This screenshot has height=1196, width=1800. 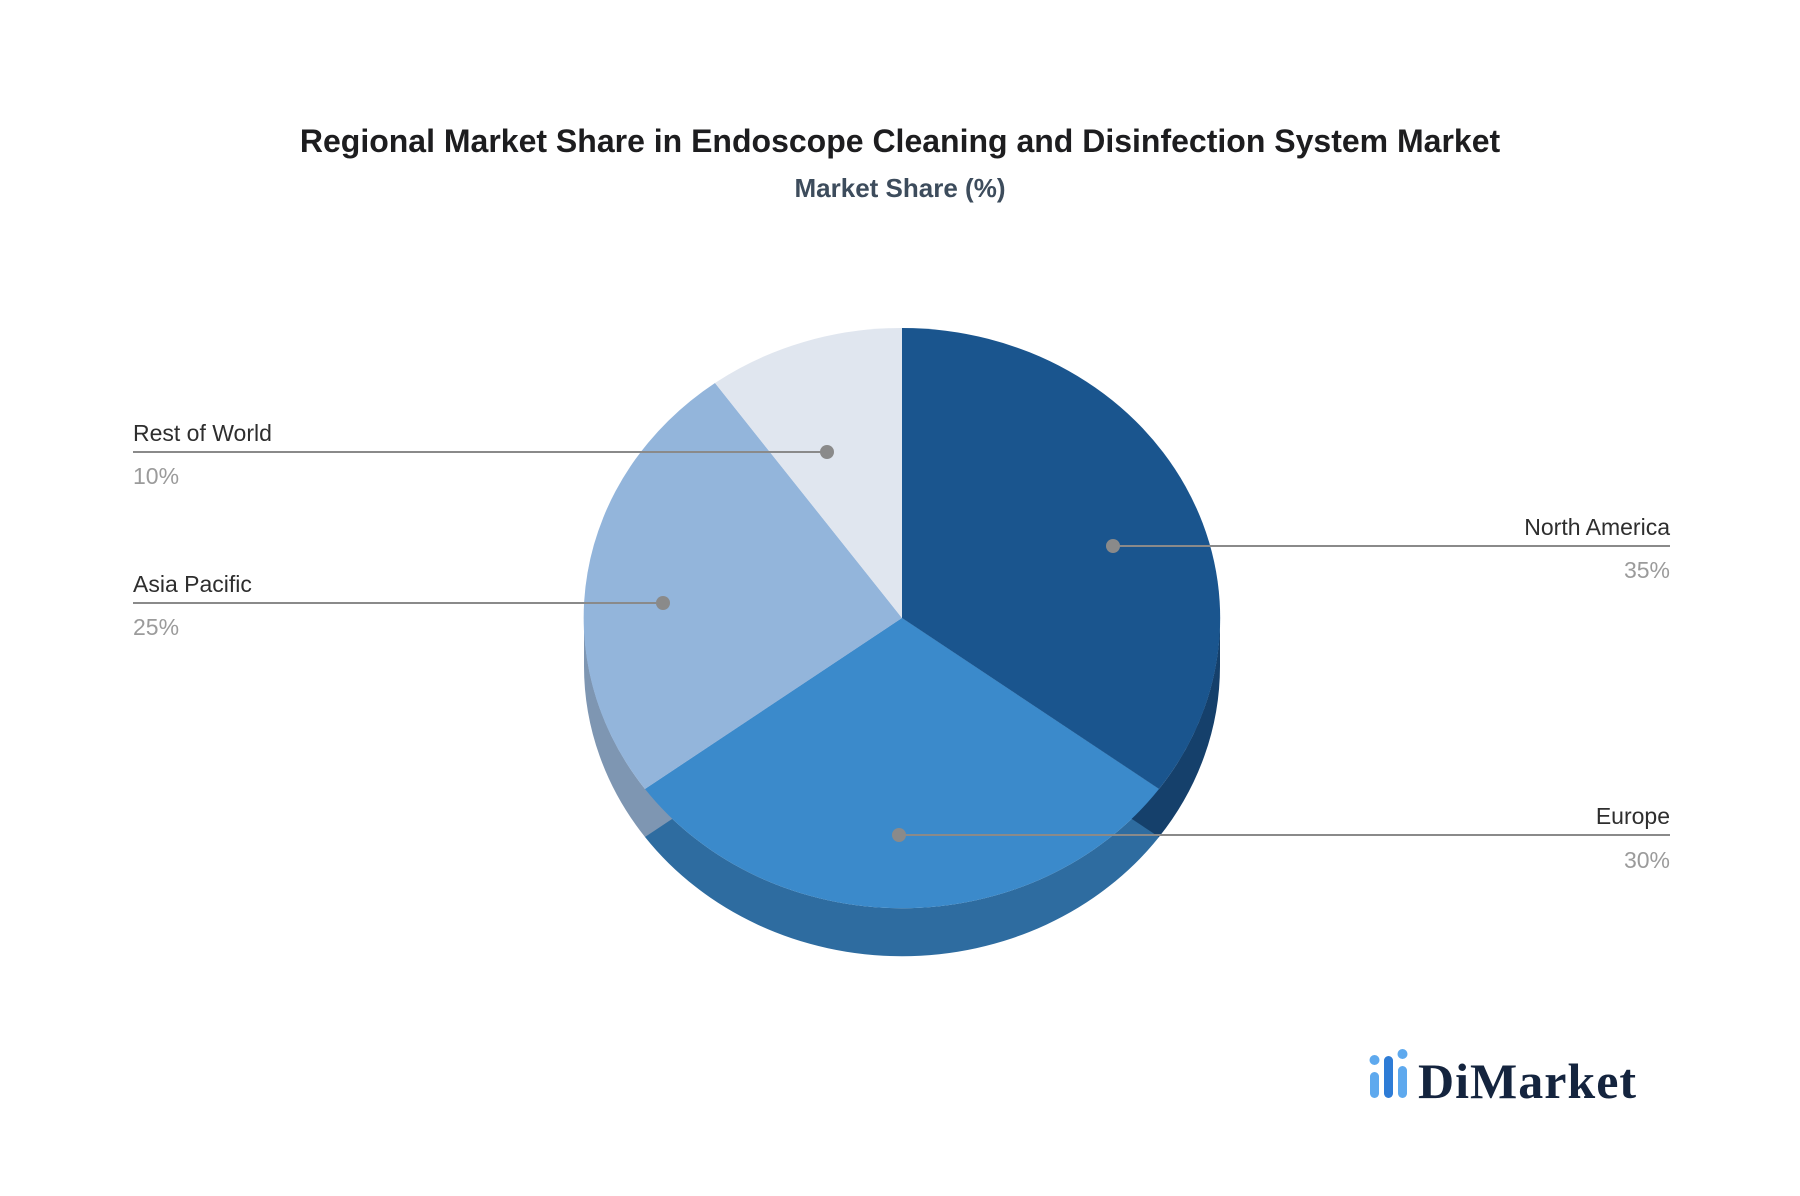 I want to click on leader-dot-asia-pacific, so click(x=663, y=603).